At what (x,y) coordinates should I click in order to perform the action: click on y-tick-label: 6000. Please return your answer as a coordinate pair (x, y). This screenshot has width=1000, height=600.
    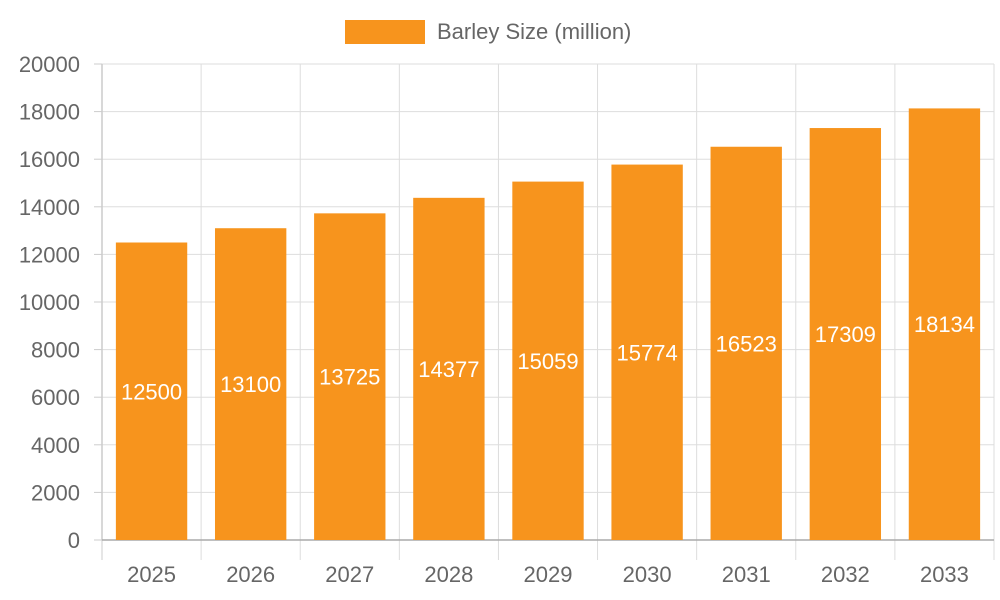
    Looking at the image, I should click on (55, 397).